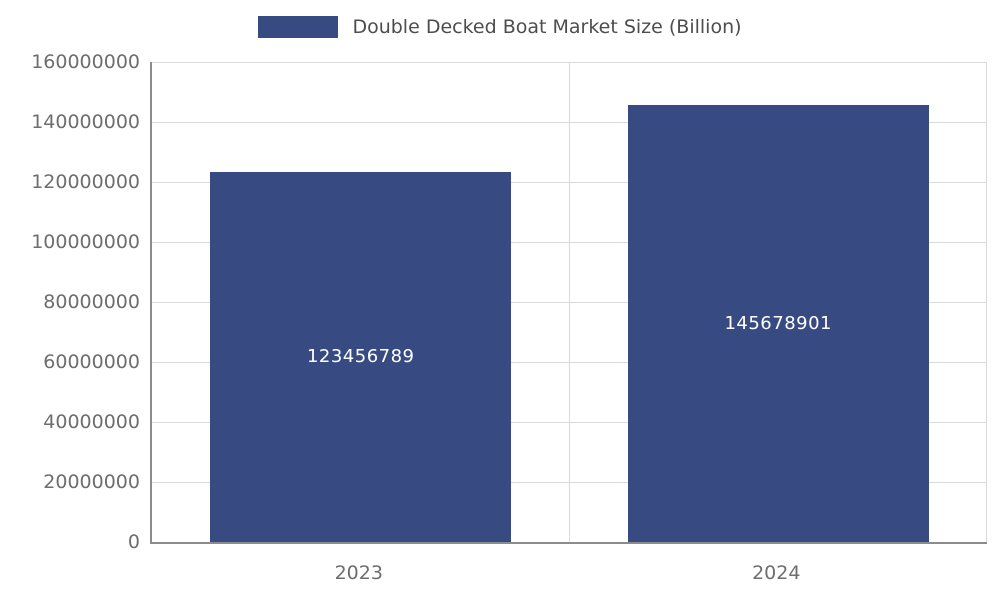  What do you see at coordinates (85, 182) in the screenshot?
I see `y-tick-label: 120000000` at bounding box center [85, 182].